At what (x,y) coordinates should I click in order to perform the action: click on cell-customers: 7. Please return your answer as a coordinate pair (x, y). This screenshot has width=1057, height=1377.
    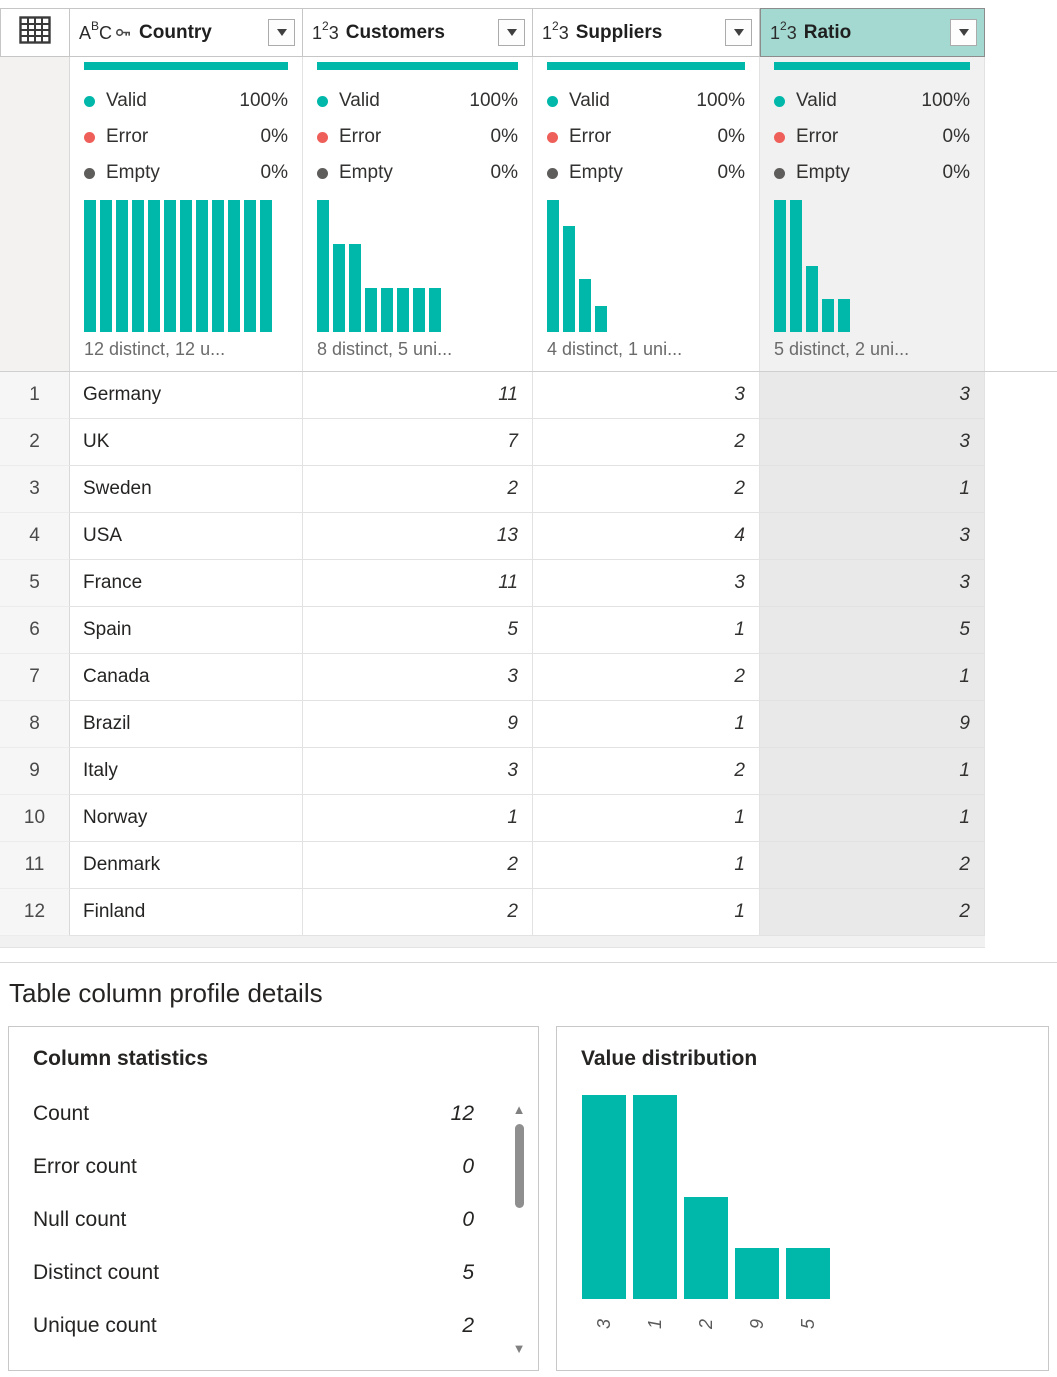
    Looking at the image, I should click on (418, 442).